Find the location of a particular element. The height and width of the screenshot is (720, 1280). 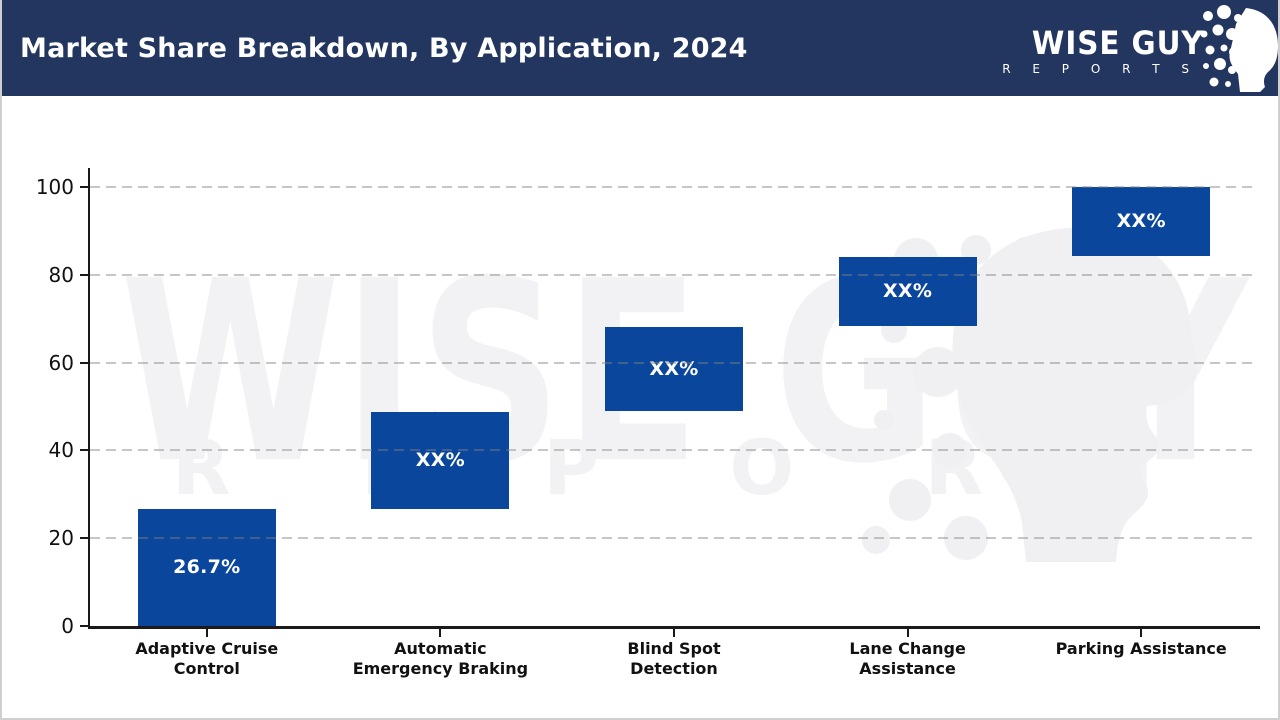

x-category-label: Adaptive Cruise Control is located at coordinates (207, 658).